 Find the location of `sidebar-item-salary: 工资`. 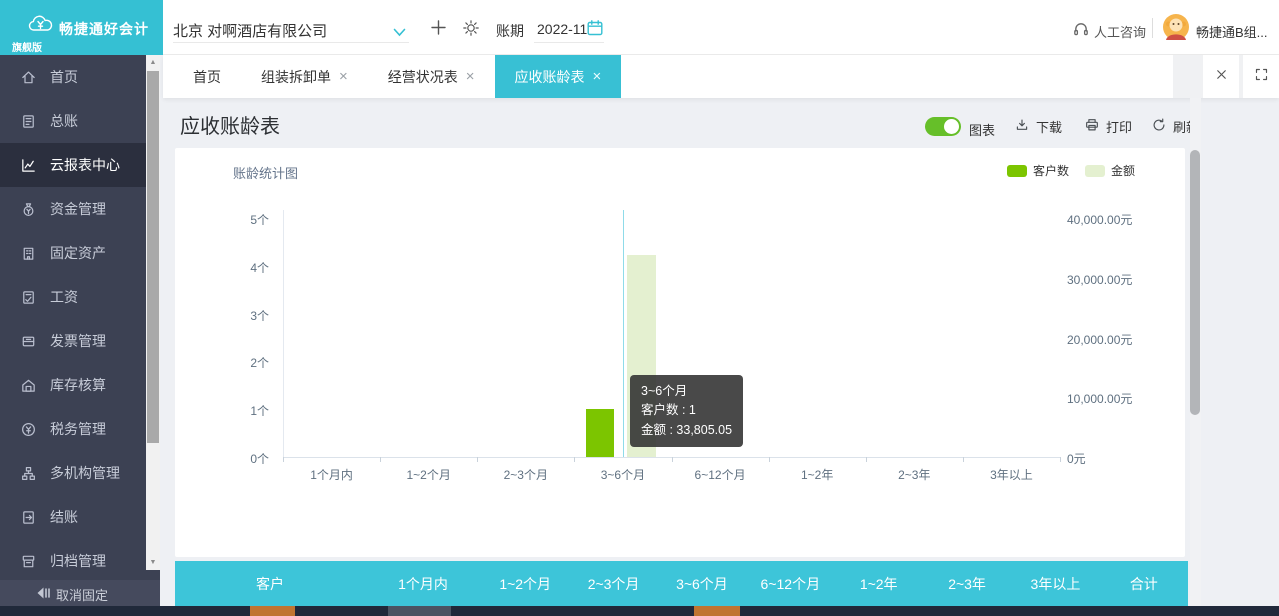

sidebar-item-salary: 工资 is located at coordinates (80, 297).